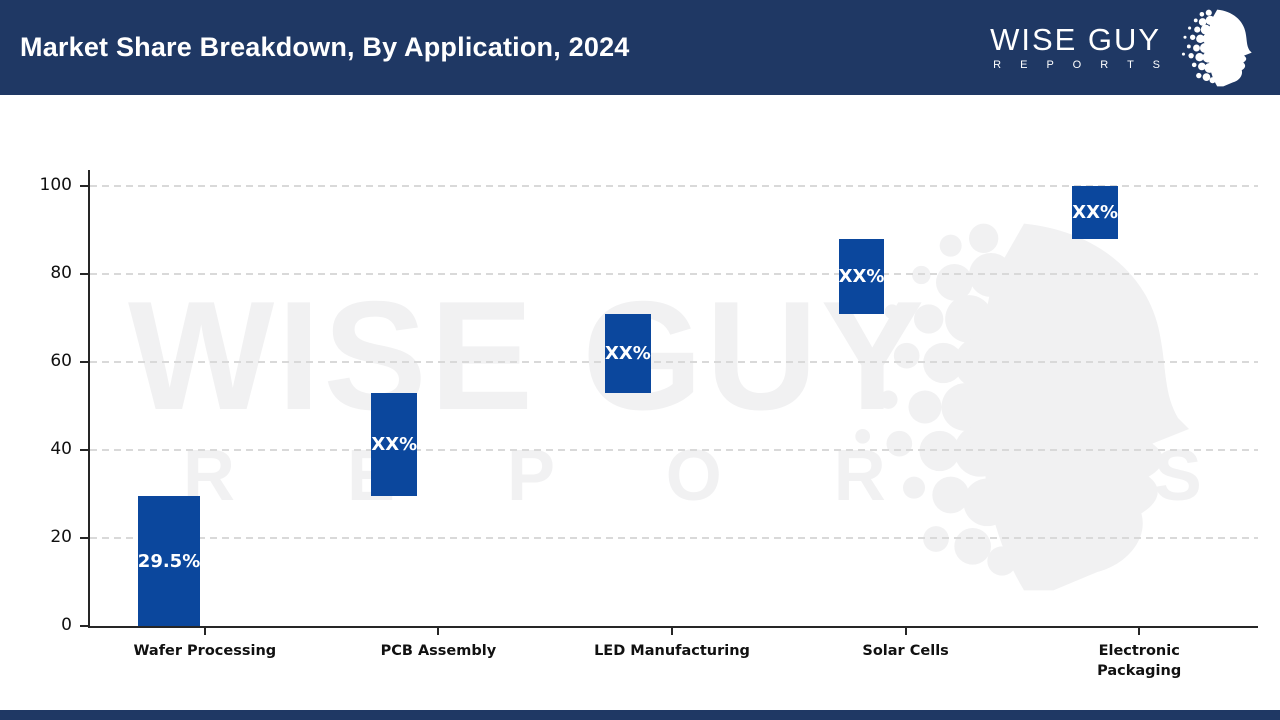 This screenshot has height=720, width=1280. What do you see at coordinates (61, 361) in the screenshot?
I see `y-axis-tick-label: 60` at bounding box center [61, 361].